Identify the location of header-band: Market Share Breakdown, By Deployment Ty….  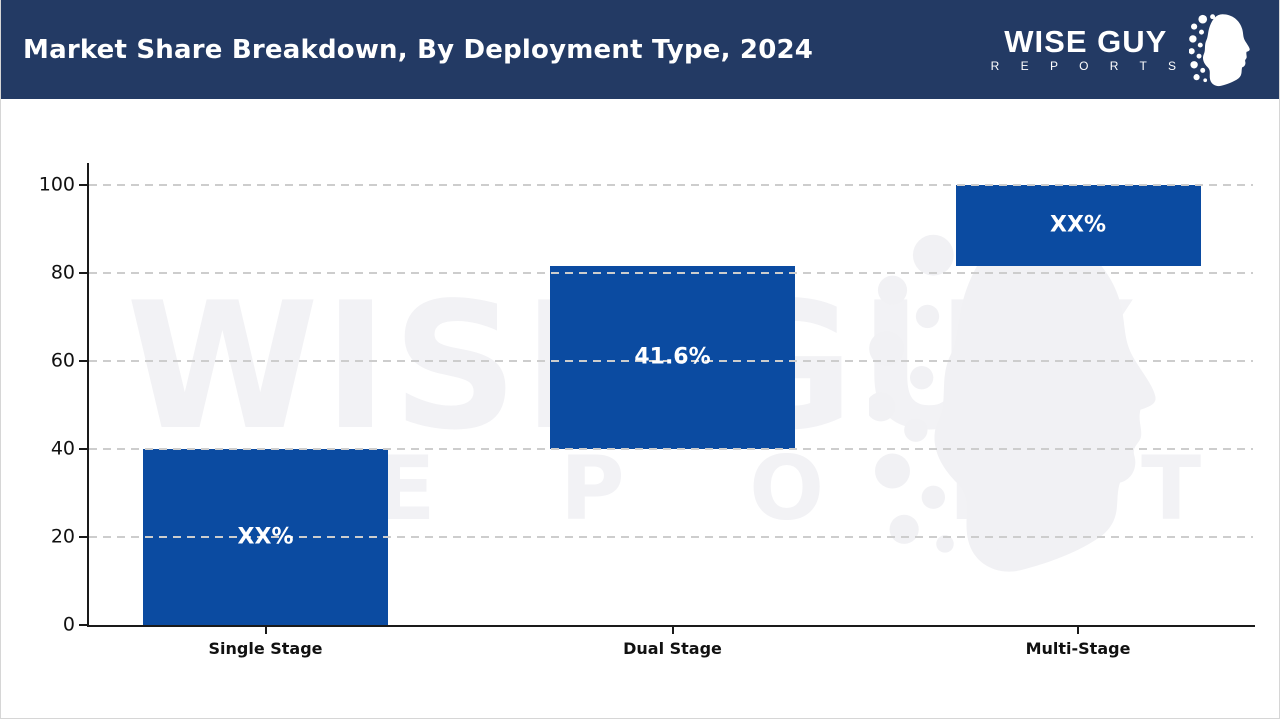
(640, 49).